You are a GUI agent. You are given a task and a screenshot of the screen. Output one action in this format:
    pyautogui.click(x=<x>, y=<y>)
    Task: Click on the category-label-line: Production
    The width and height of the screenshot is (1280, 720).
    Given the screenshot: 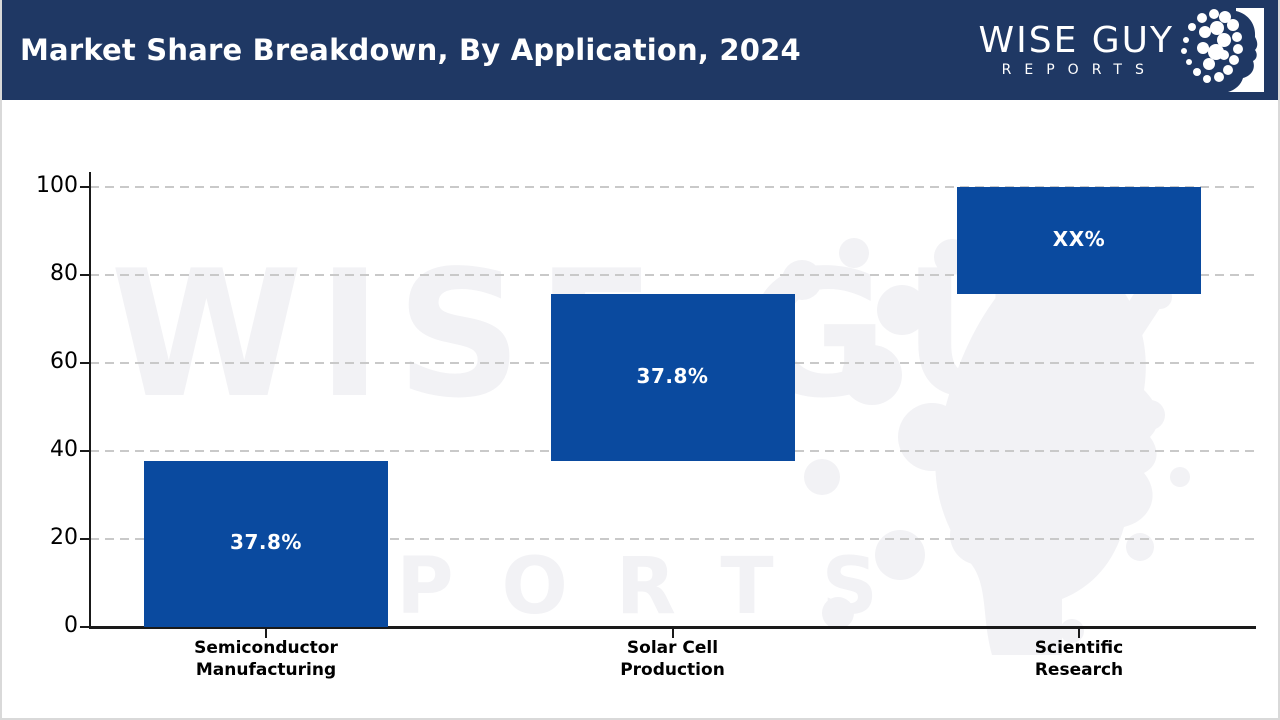 What is the action you would take?
    pyautogui.click(x=672, y=669)
    